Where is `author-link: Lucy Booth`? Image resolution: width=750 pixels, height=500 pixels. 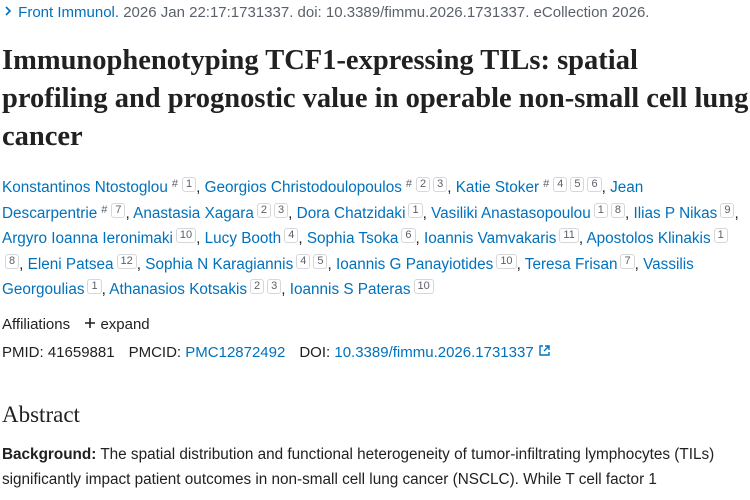
author-link: Lucy Booth is located at coordinates (243, 238).